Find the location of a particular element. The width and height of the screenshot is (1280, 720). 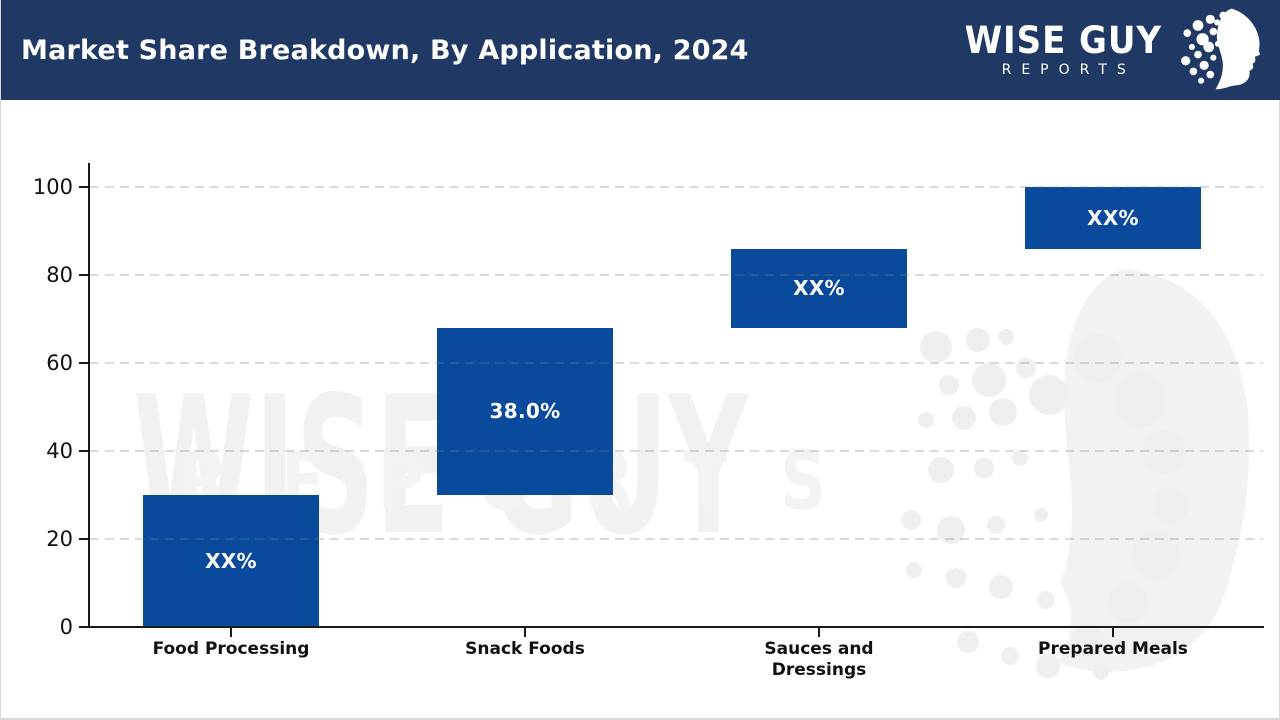

y-tick-label-40: 40 is located at coordinates (59, 451).